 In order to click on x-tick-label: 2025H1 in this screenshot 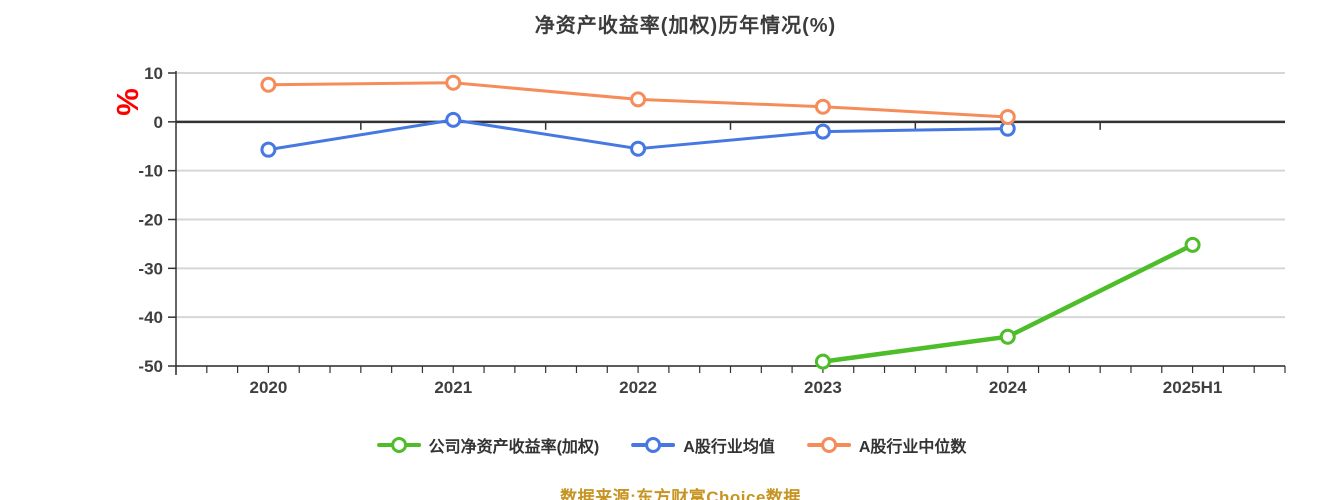, I will do `click(1193, 387)`.